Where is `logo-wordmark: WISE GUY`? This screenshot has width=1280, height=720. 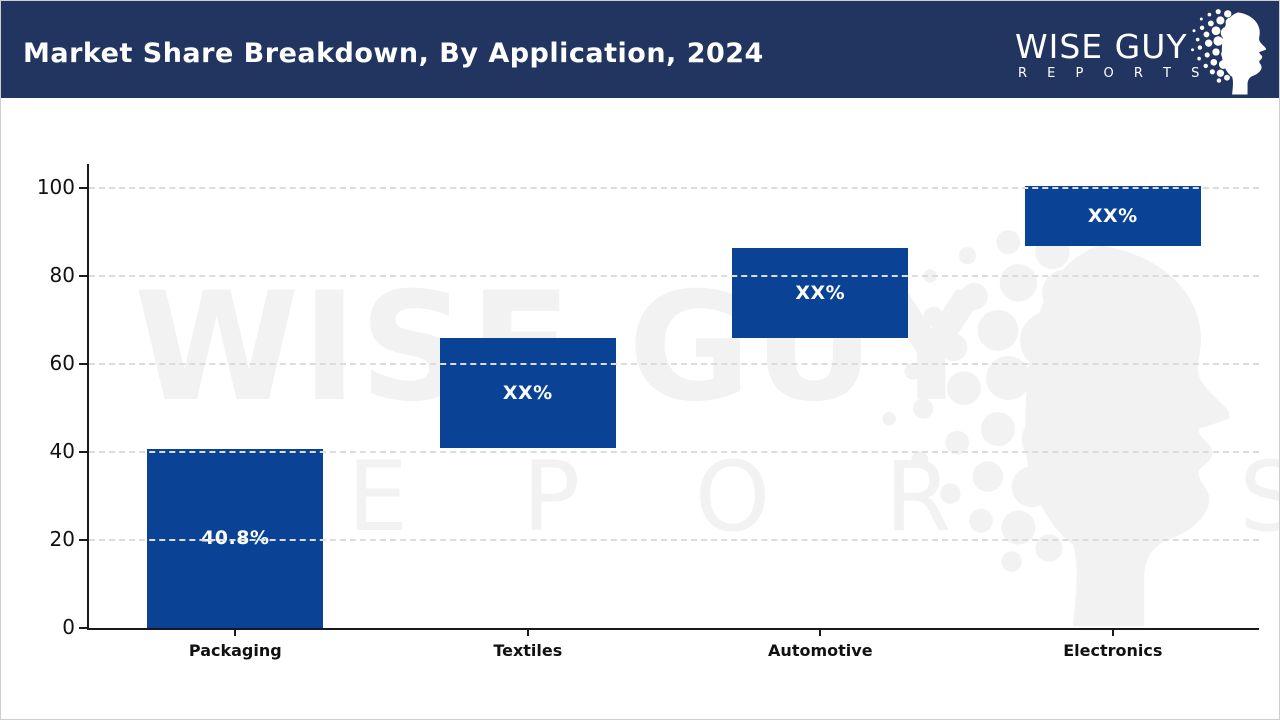 logo-wordmark: WISE GUY is located at coordinates (1101, 46).